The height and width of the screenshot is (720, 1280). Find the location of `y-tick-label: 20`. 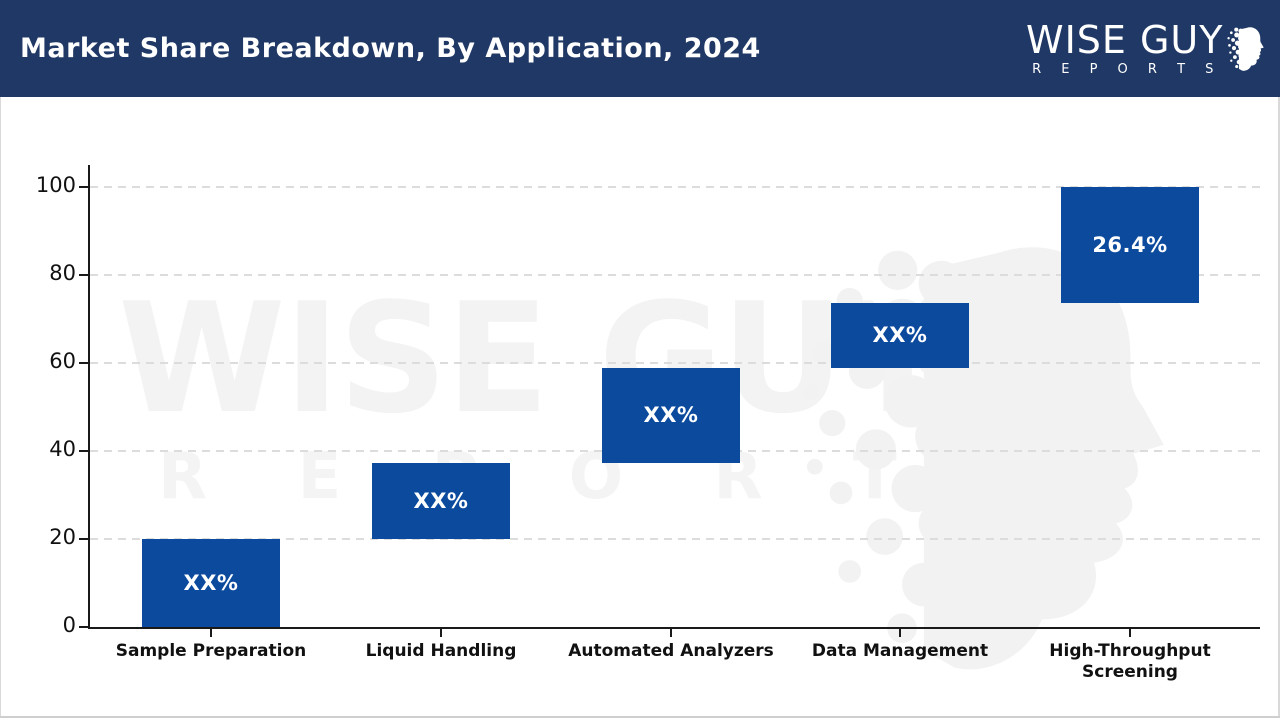

y-tick-label: 20 is located at coordinates (62, 537).